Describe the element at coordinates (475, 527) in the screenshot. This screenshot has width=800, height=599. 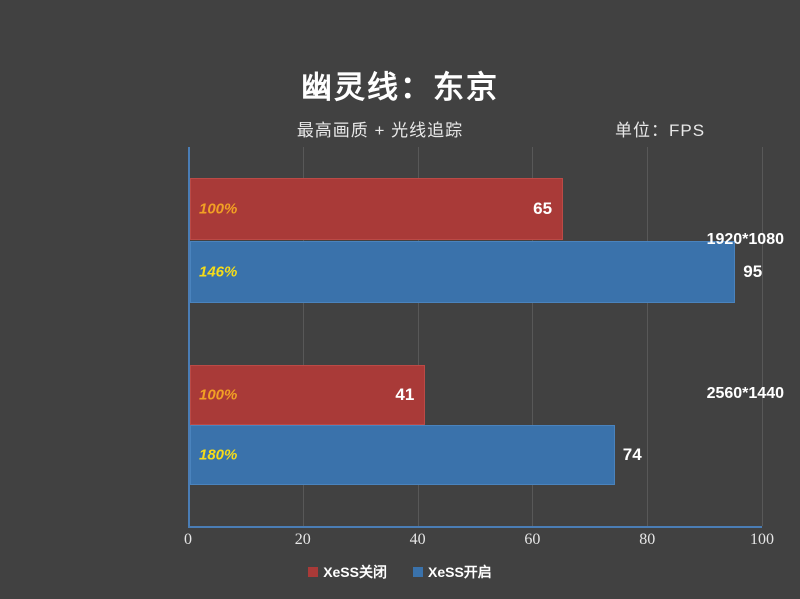
I see `x-axis-line` at that location.